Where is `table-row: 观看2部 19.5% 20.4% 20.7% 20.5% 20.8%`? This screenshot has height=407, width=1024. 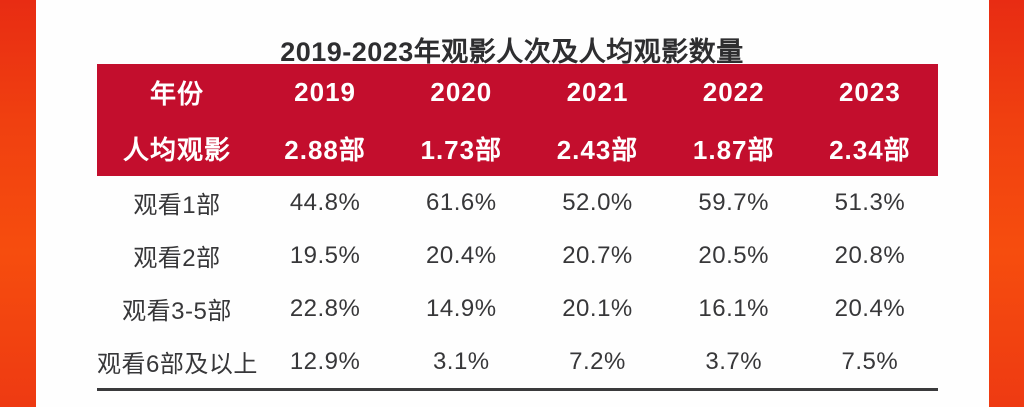
table-row: 观看2部 19.5% 20.4% 20.7% 20.5% 20.8% is located at coordinates (517, 255).